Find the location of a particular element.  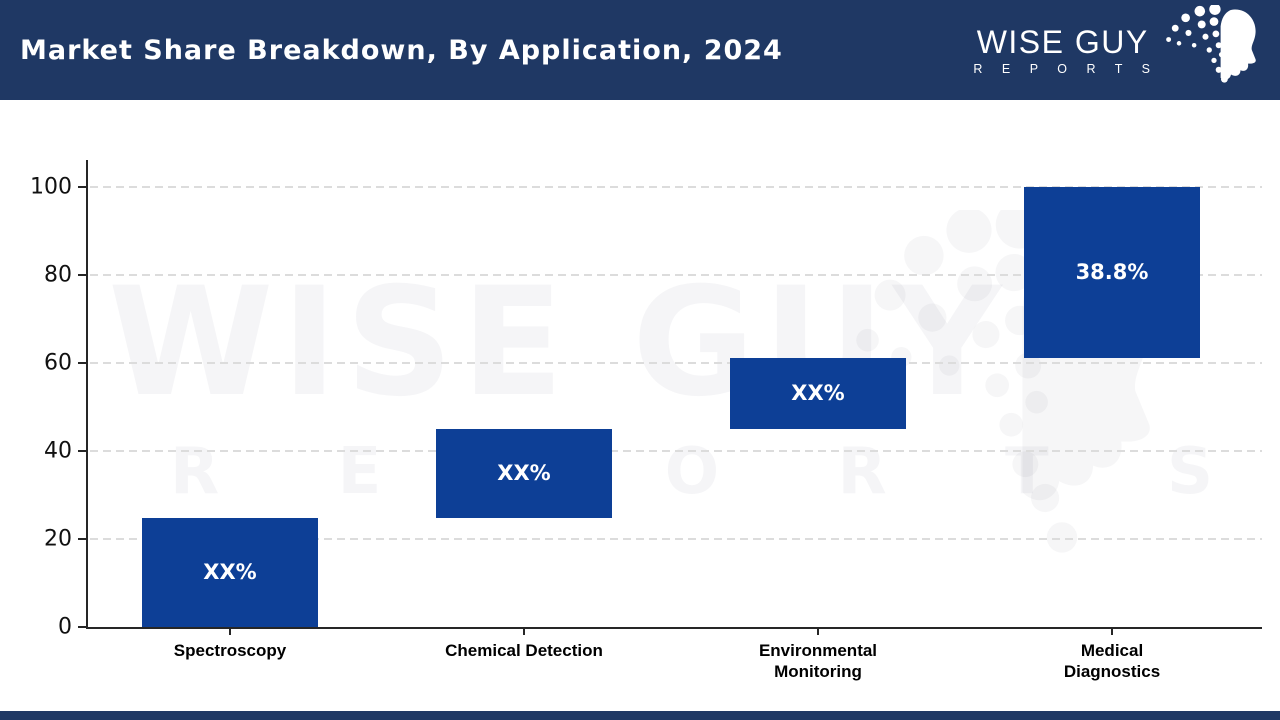

bar-medical-diagnostics: 38.8% is located at coordinates (1112, 272).